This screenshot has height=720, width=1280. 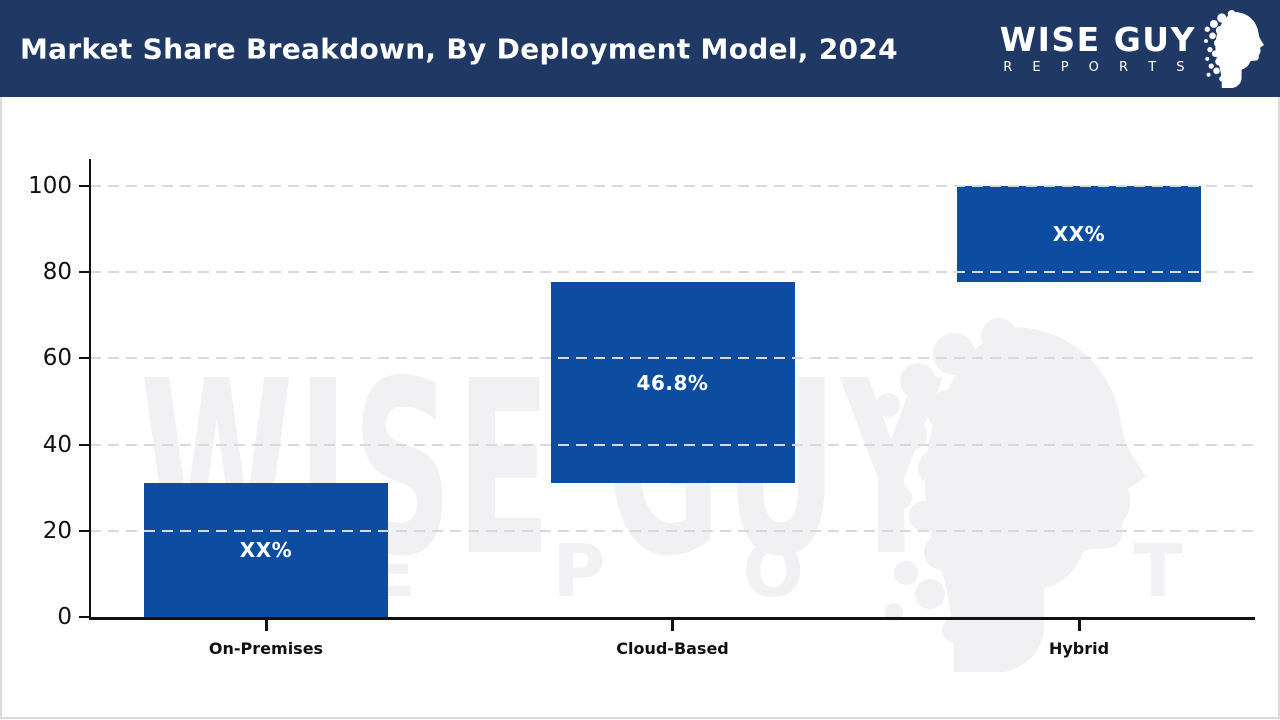 I want to click on y-tick-label-100: 100, so click(x=50, y=186).